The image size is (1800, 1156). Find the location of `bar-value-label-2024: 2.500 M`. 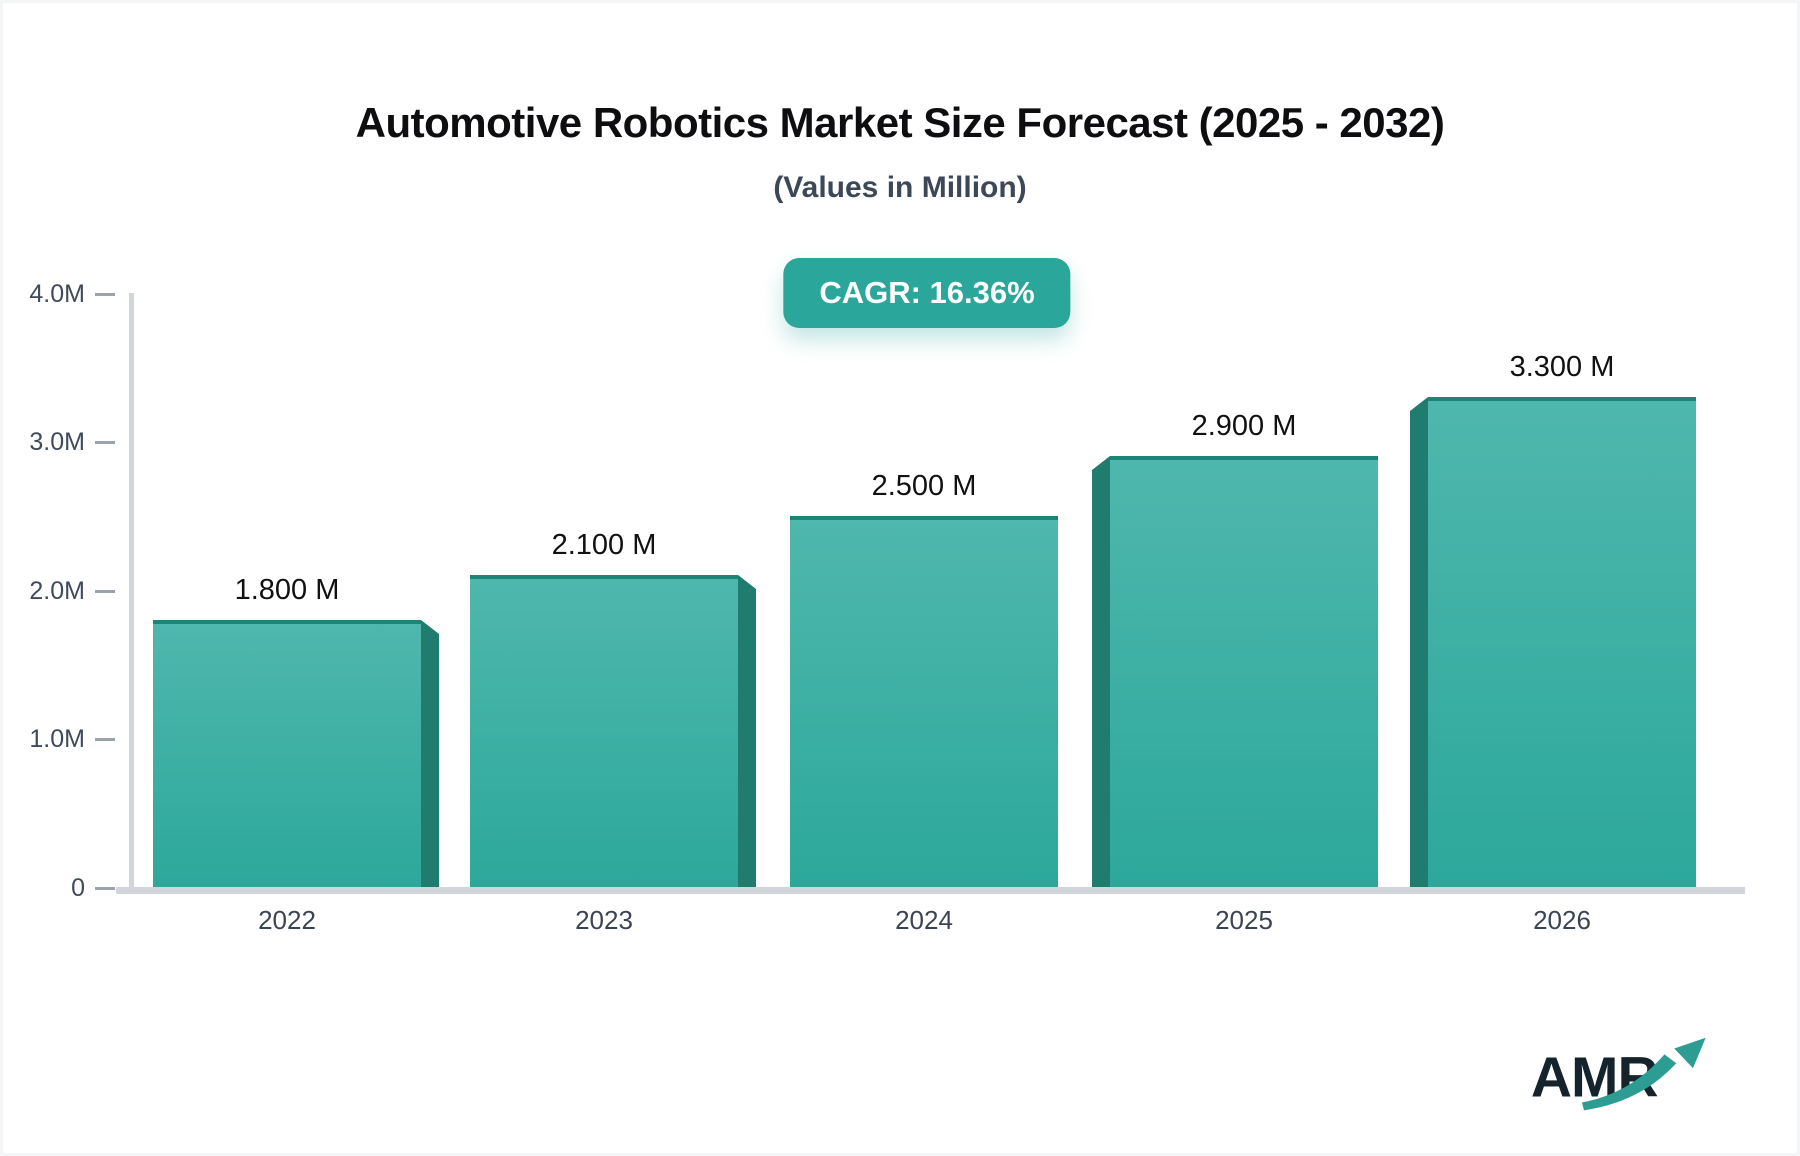

bar-value-label-2024: 2.500 M is located at coordinates (924, 486).